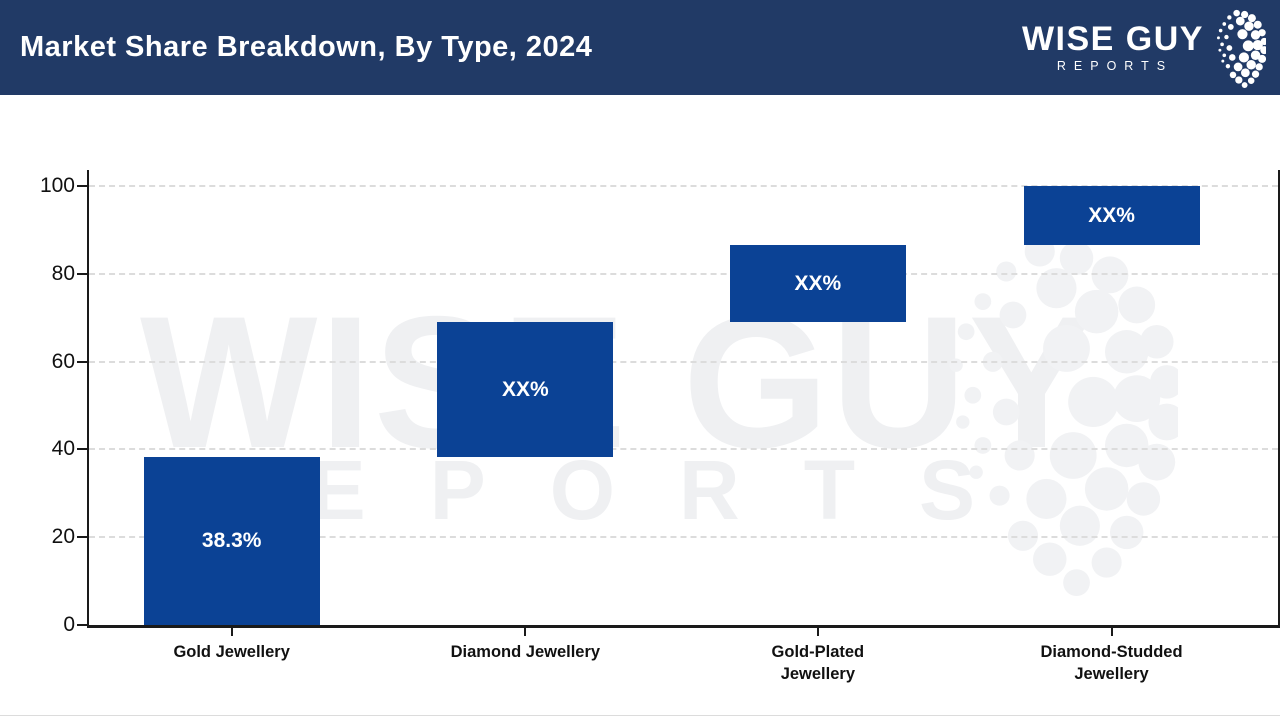 Image resolution: width=1280 pixels, height=720 pixels. I want to click on y-axis-label-0: 0, so click(69, 624).